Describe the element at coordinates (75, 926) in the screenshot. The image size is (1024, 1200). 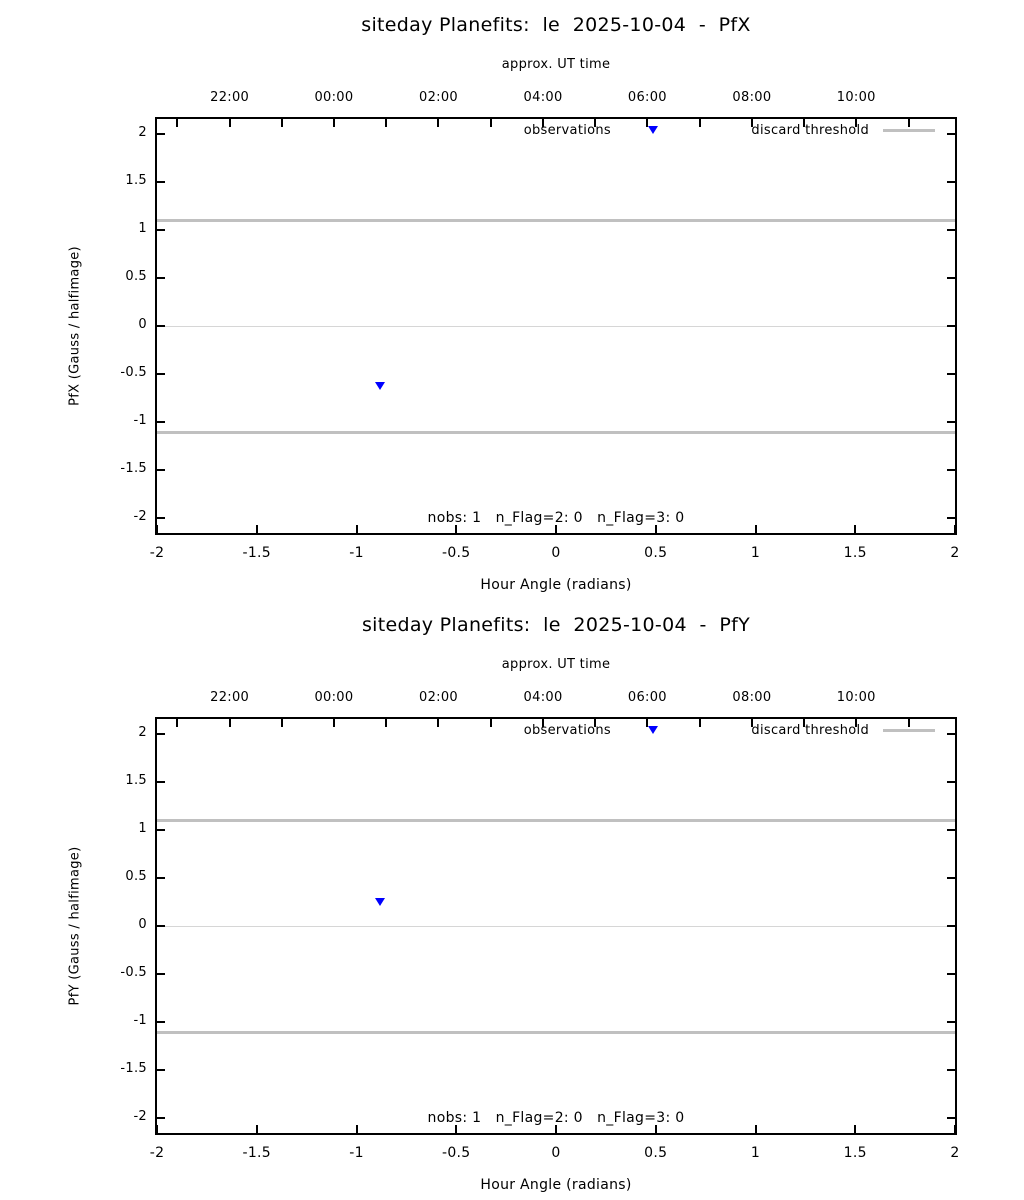
I see `y-axis-title: PfY (Gauss / halfimage)` at that location.